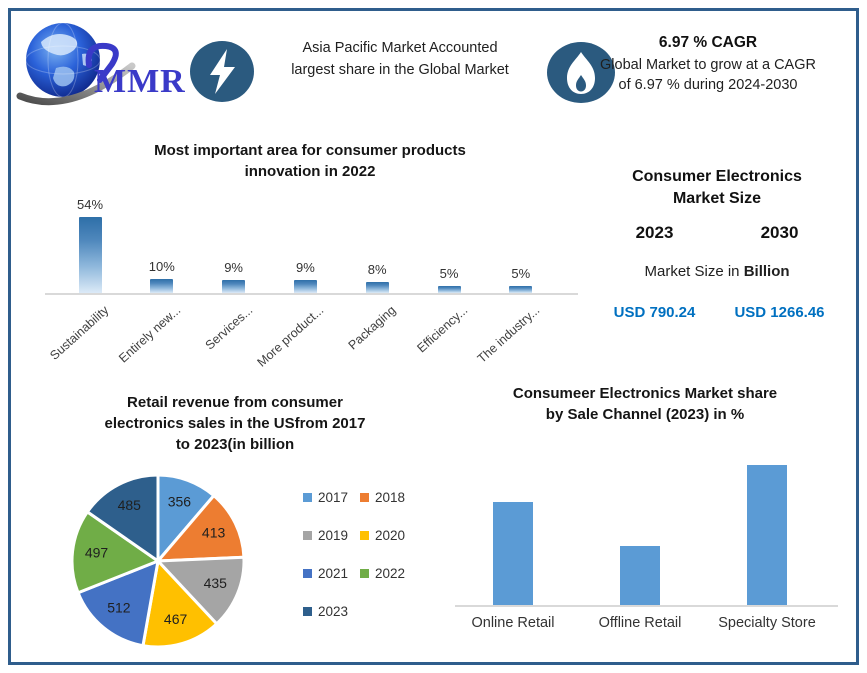 The width and height of the screenshot is (867, 673). What do you see at coordinates (201, 590) in the screenshot?
I see `pie-slice-2019` at bounding box center [201, 590].